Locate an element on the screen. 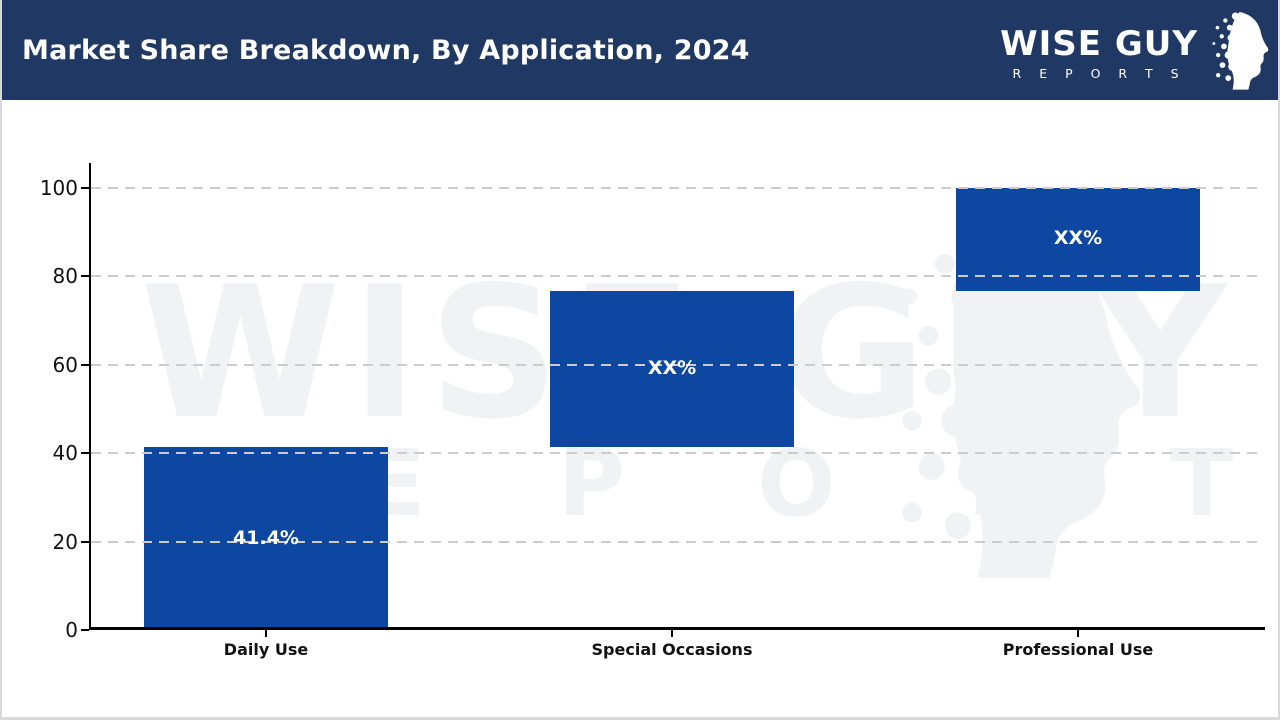 The width and height of the screenshot is (1280, 720). wise-guy-reports-logo: WISE GUY R E P O R T S is located at coordinates (1135, 50).